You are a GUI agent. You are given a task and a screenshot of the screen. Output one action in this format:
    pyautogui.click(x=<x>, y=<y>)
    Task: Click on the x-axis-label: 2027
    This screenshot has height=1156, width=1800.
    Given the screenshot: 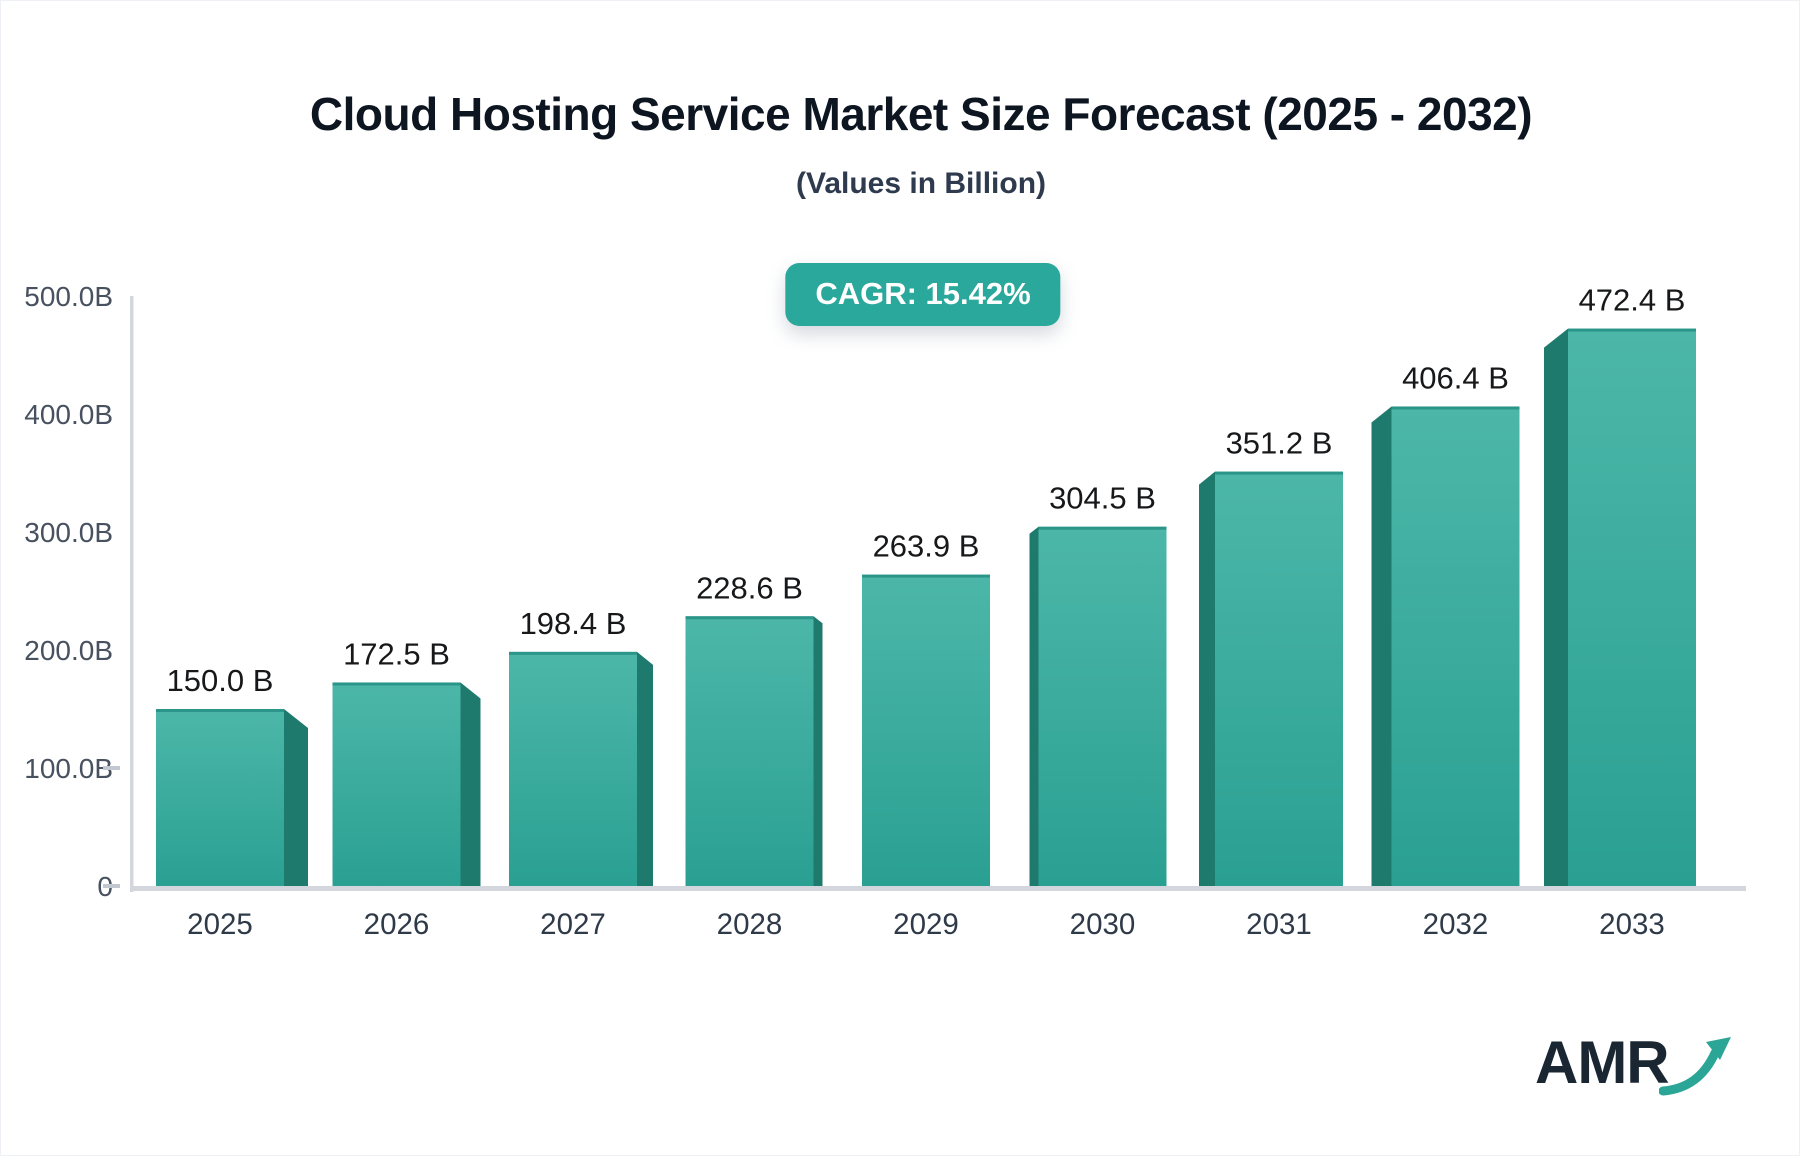 What is the action you would take?
    pyautogui.click(x=573, y=924)
    